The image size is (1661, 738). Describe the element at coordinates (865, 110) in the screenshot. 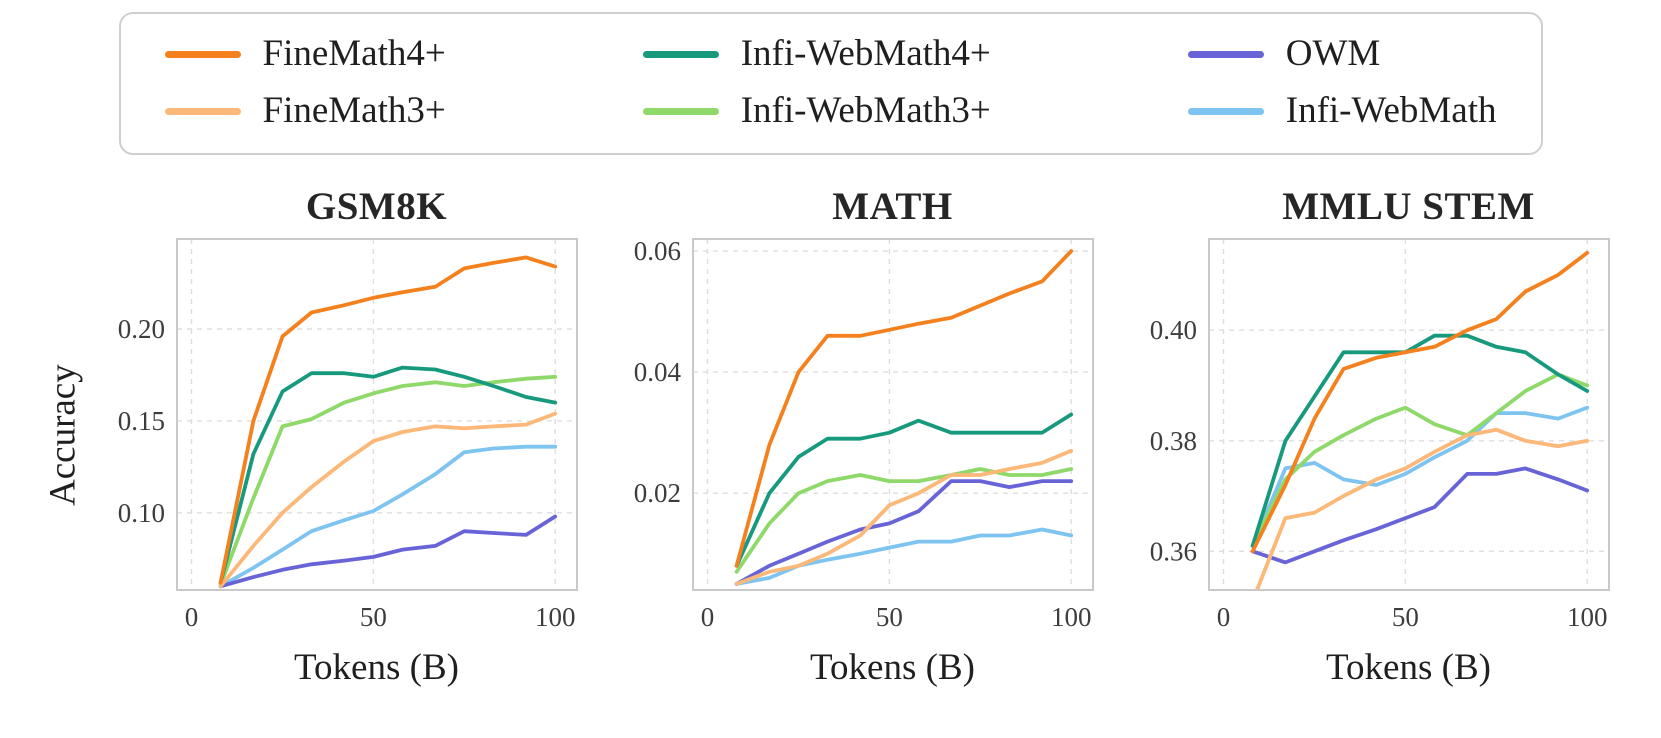

I see `legend-label: Infi-WebMath3+` at that location.